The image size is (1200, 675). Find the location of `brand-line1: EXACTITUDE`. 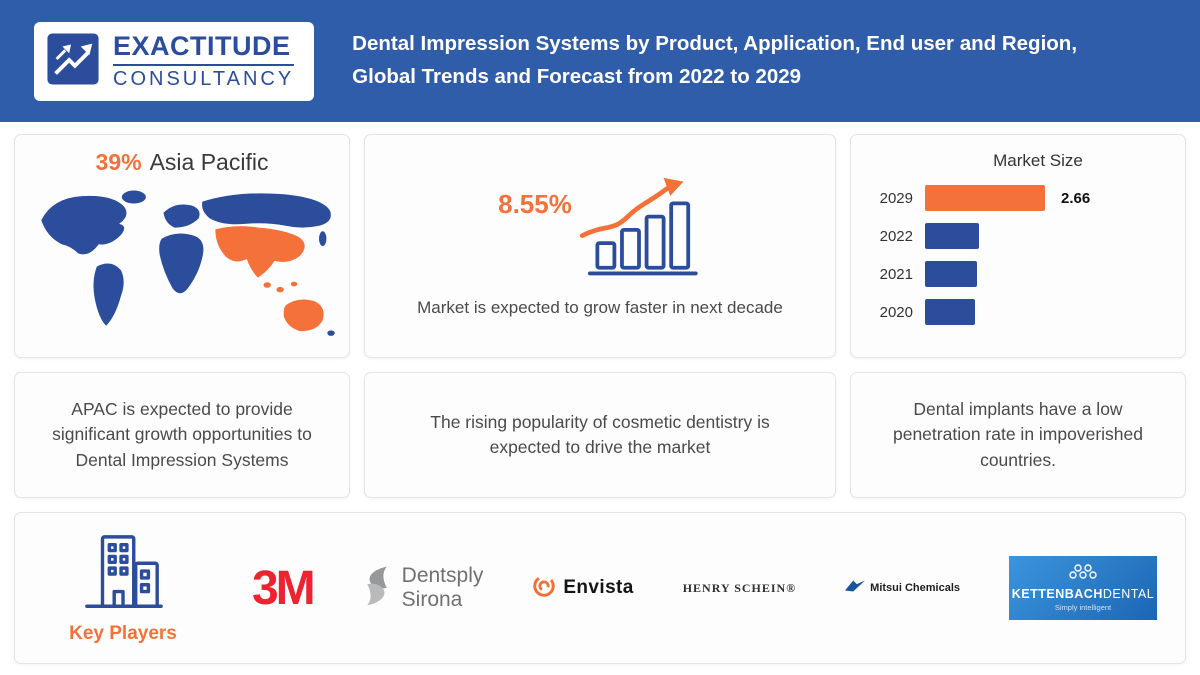

brand-line1: EXACTITUDE is located at coordinates (204, 49).